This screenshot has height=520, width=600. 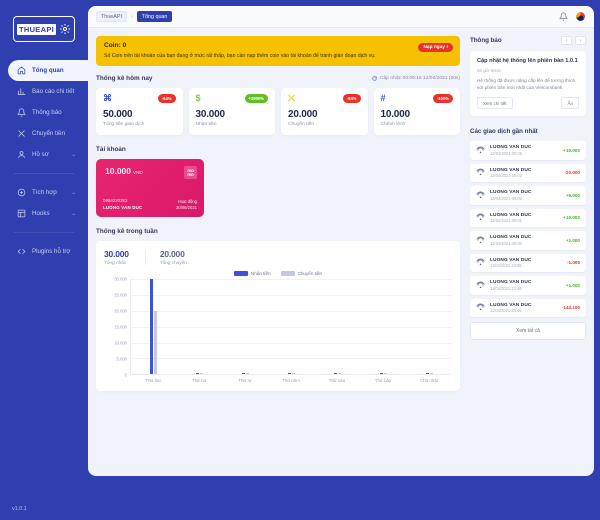 I want to click on sidebar-item-ho-so: Hồ sơ ⌄, so click(x=48, y=154).